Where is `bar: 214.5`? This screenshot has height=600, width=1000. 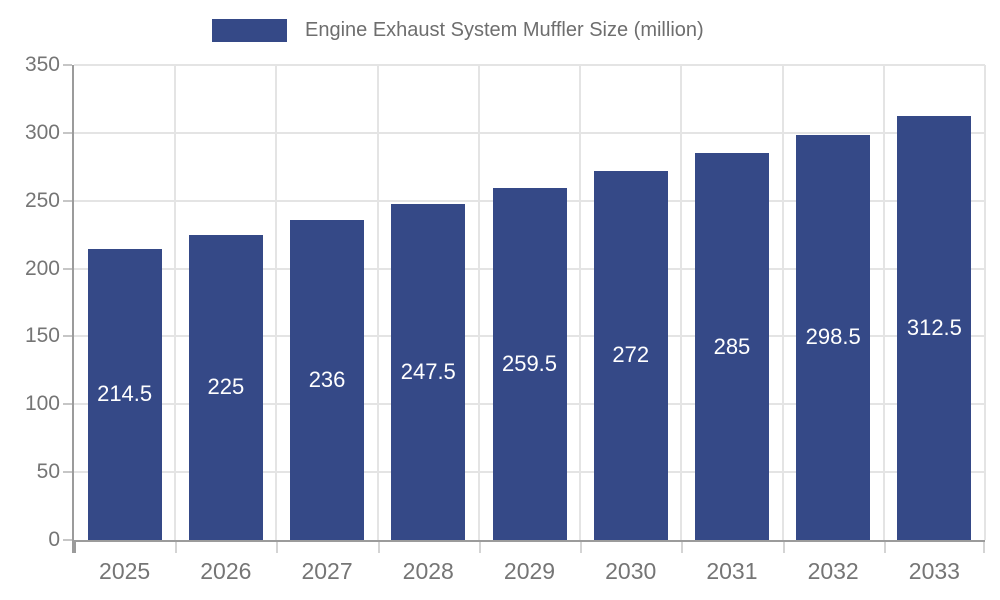
bar: 214.5 is located at coordinates (124, 394).